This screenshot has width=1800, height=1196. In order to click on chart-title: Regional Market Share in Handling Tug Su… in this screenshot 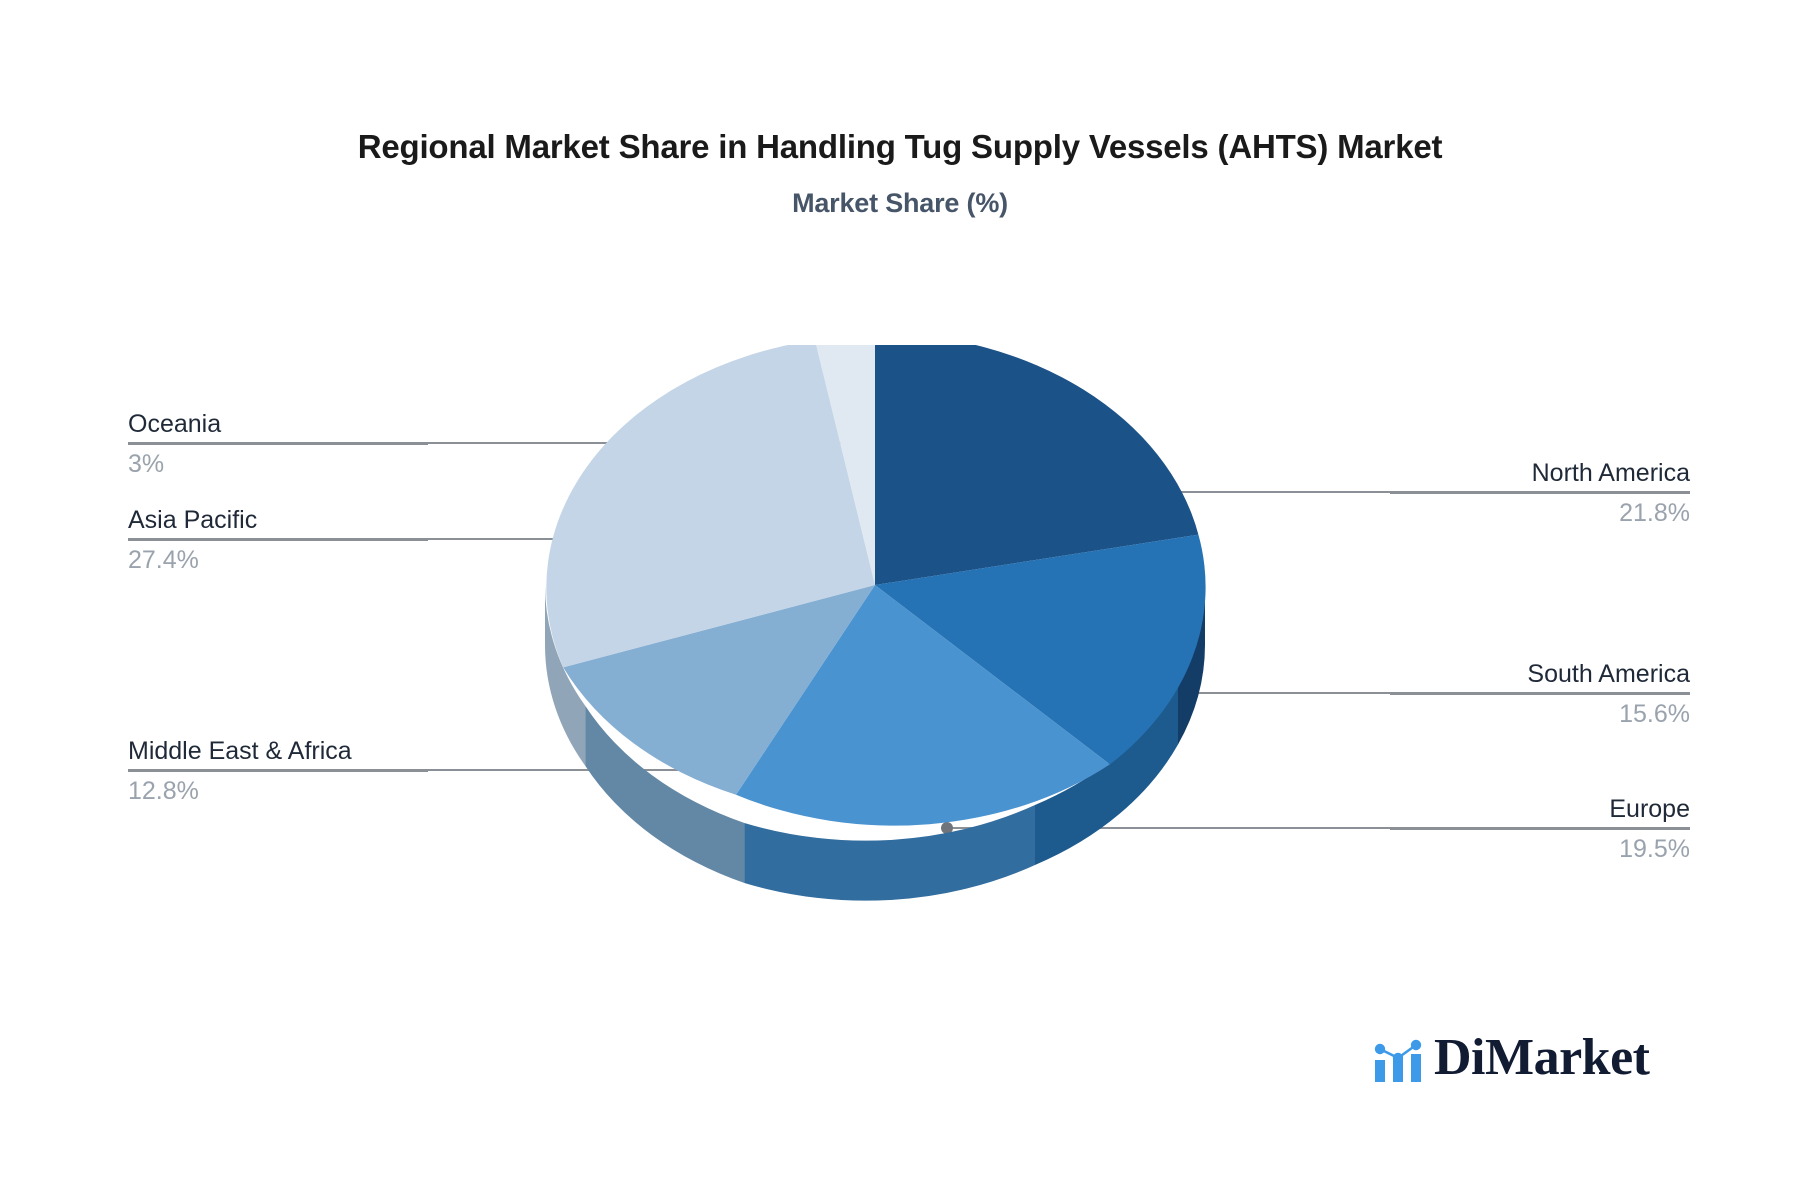, I will do `click(900, 146)`.